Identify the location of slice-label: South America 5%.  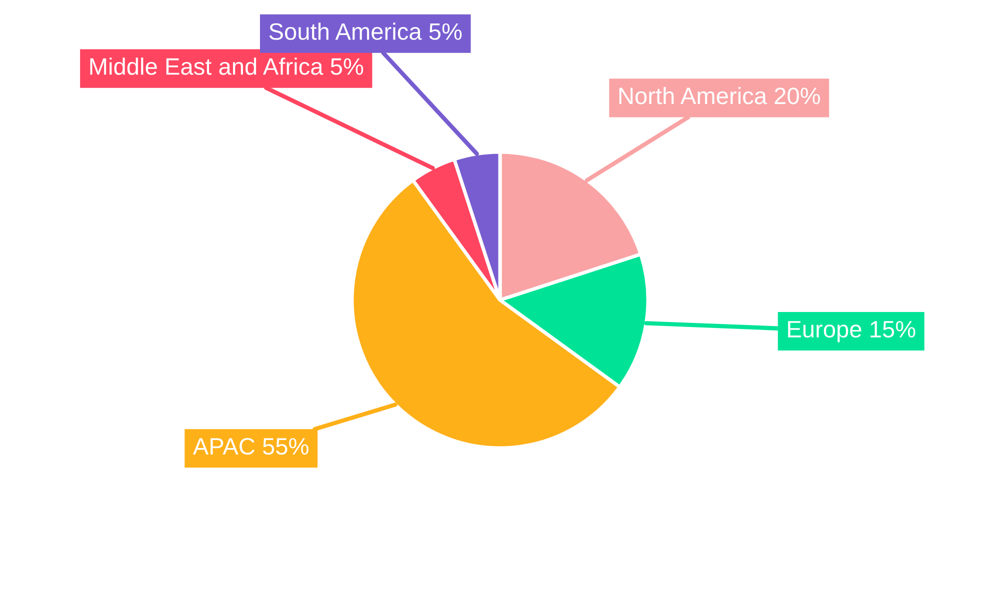
(365, 31).